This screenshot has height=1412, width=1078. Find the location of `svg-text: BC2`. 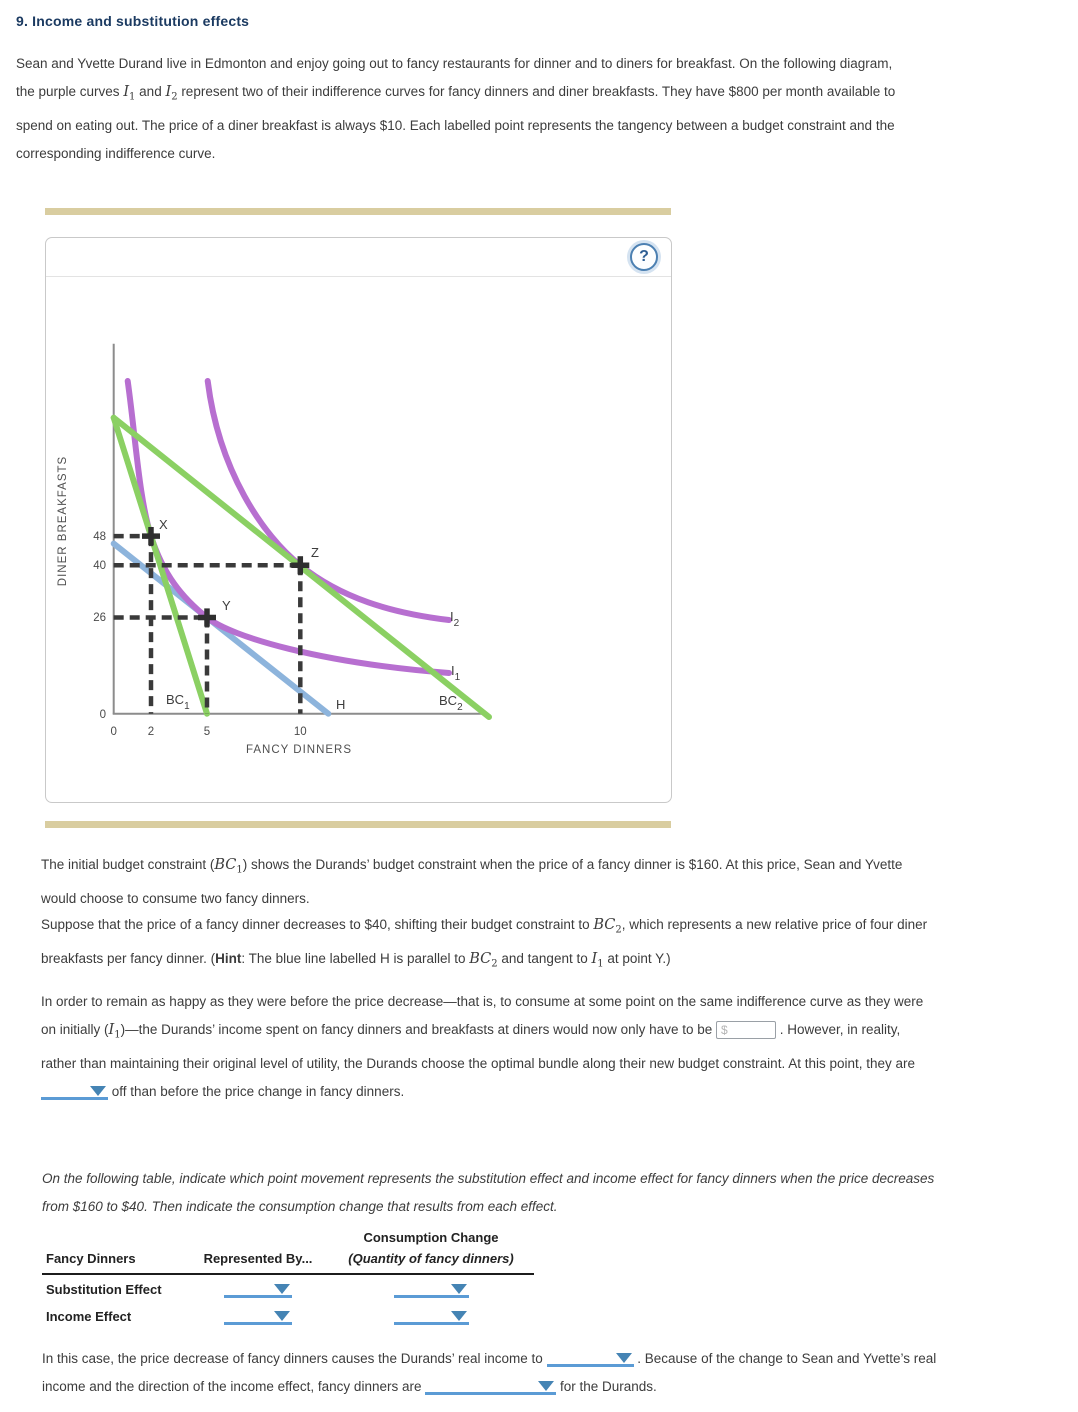

svg-text: BC2 is located at coordinates (451, 703).